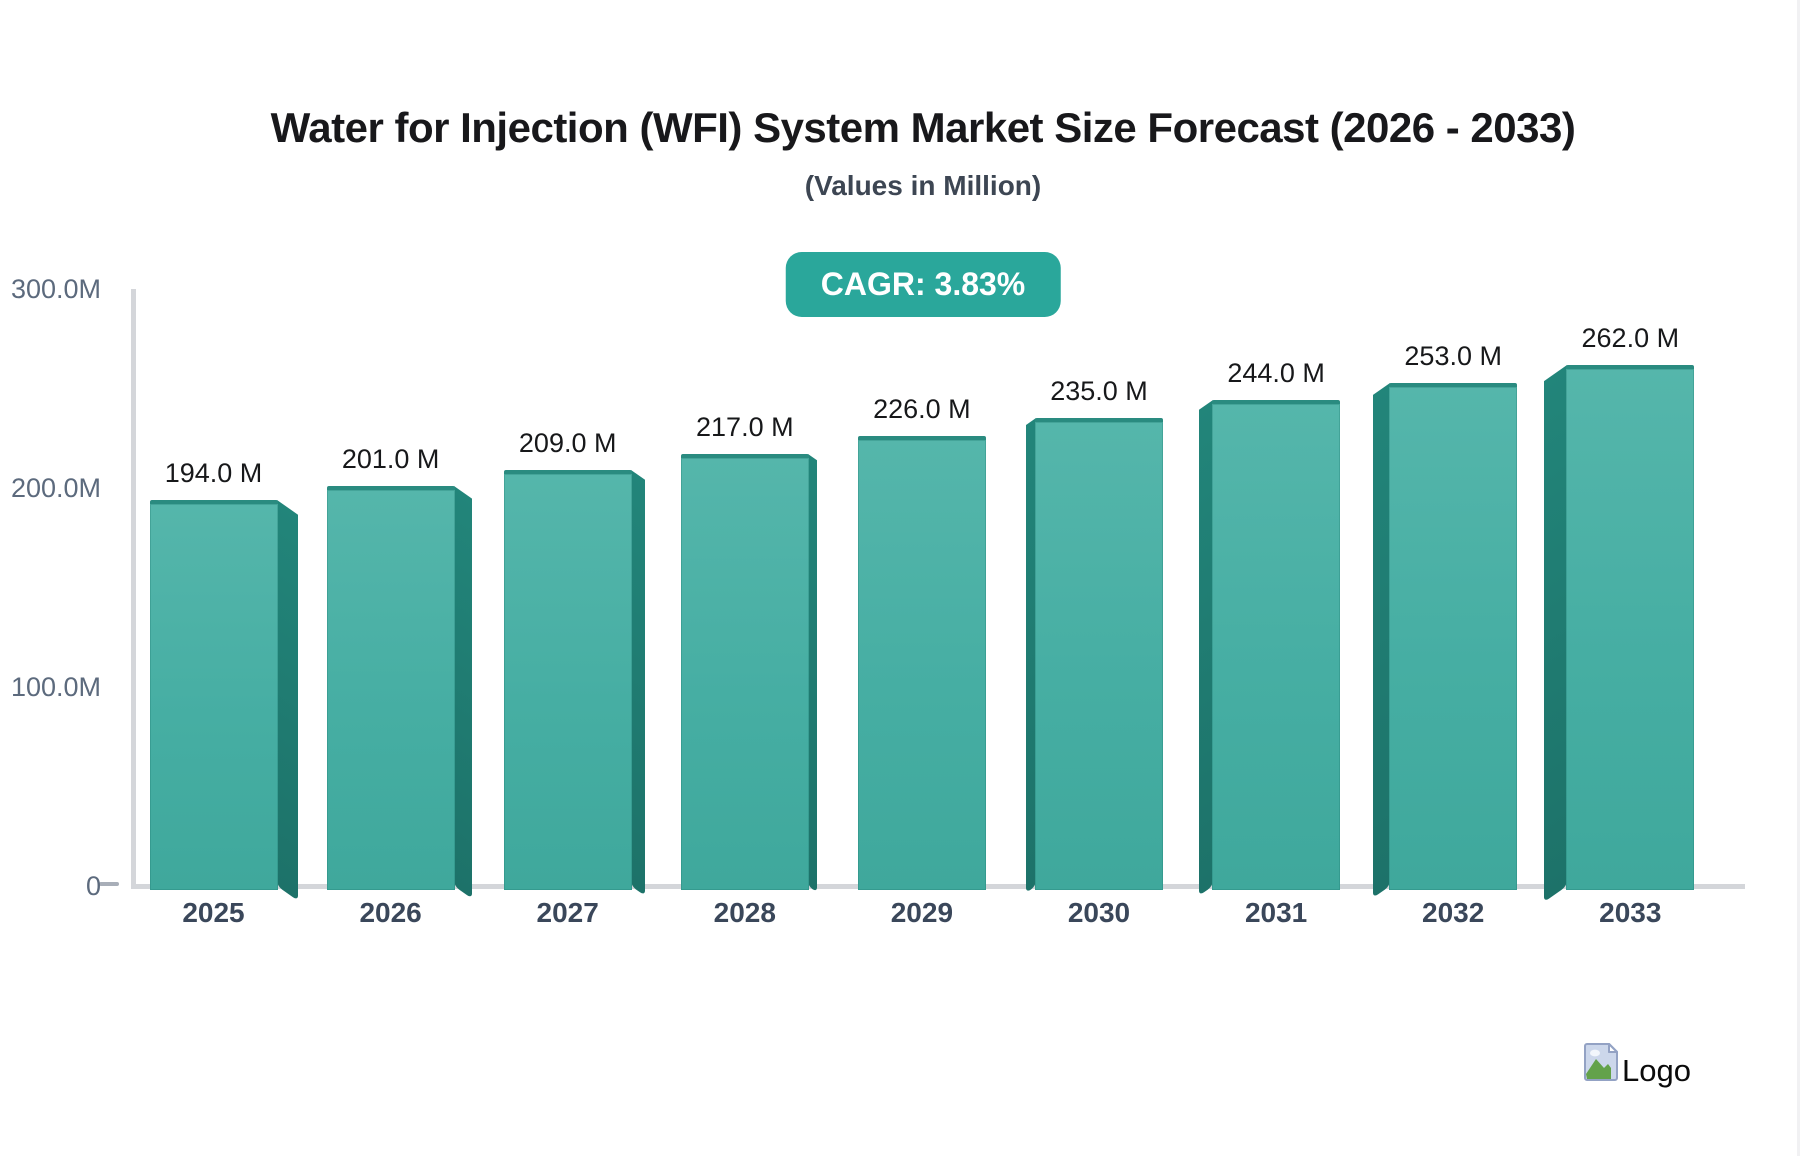 The width and height of the screenshot is (1800, 1156). I want to click on x-tick-label: 2028, so click(744, 912).